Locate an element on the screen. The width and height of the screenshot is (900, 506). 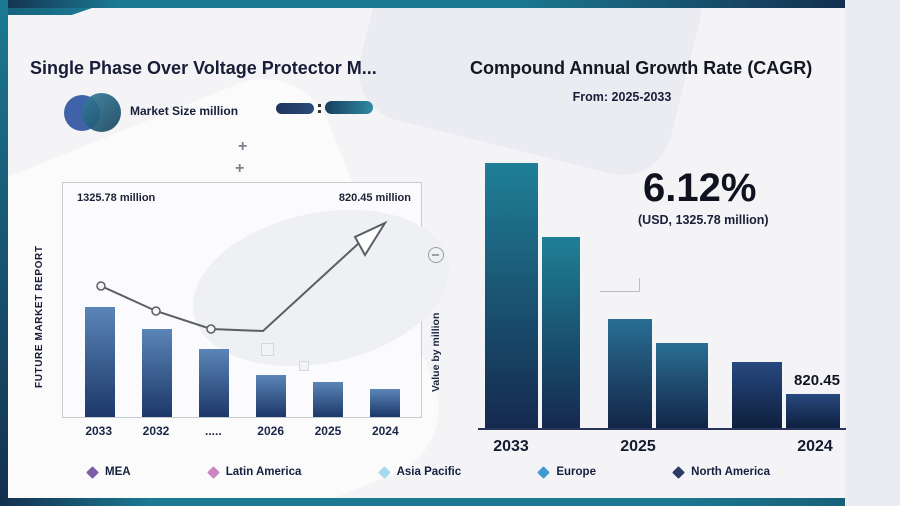
frame-top-strip is located at coordinates (422, 4).